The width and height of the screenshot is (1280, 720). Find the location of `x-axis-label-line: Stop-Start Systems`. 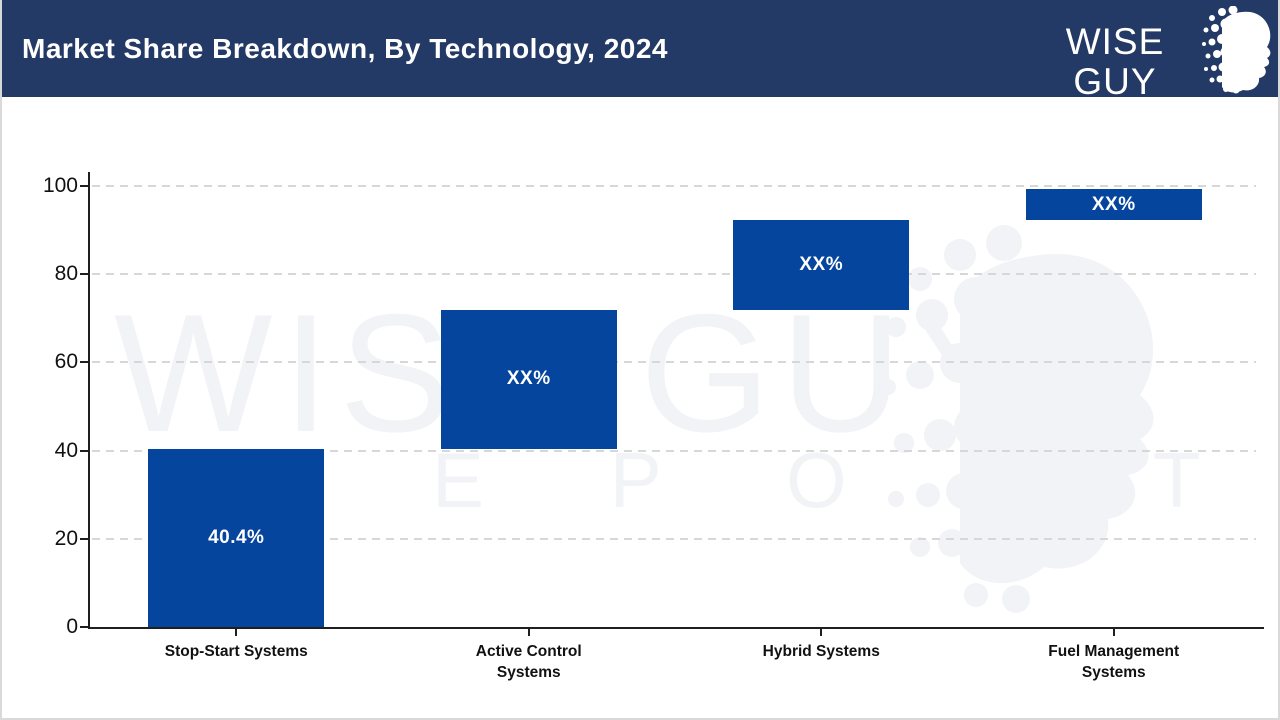

x-axis-label-line: Stop-Start Systems is located at coordinates (236, 651).